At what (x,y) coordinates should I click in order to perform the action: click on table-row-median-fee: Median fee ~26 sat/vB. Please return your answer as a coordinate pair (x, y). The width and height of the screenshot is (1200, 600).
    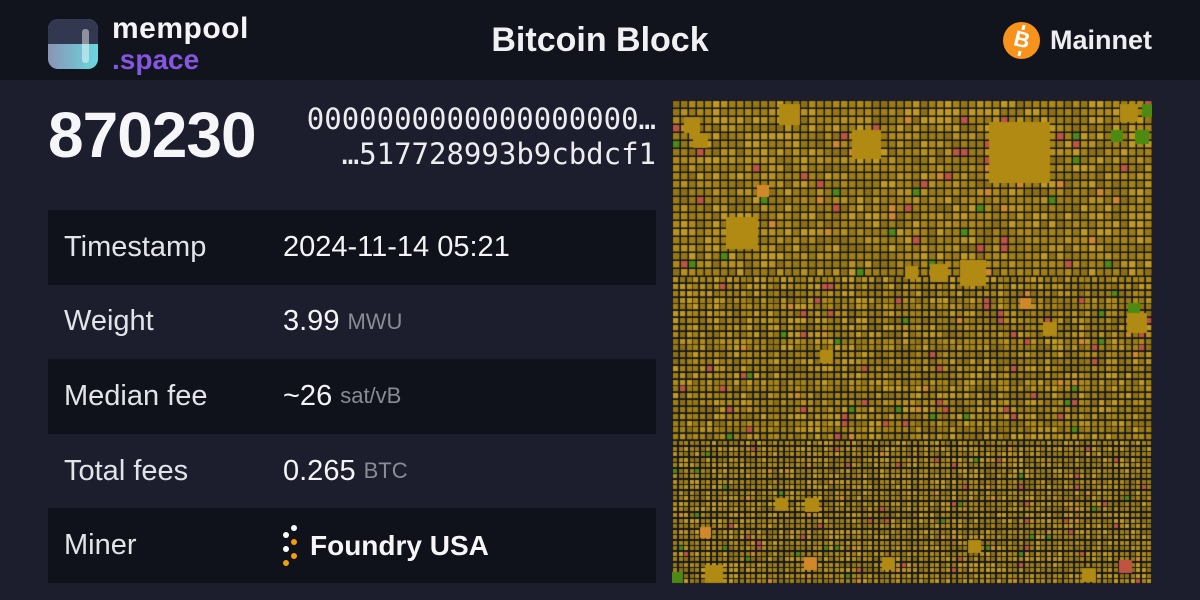
    Looking at the image, I should click on (352, 396).